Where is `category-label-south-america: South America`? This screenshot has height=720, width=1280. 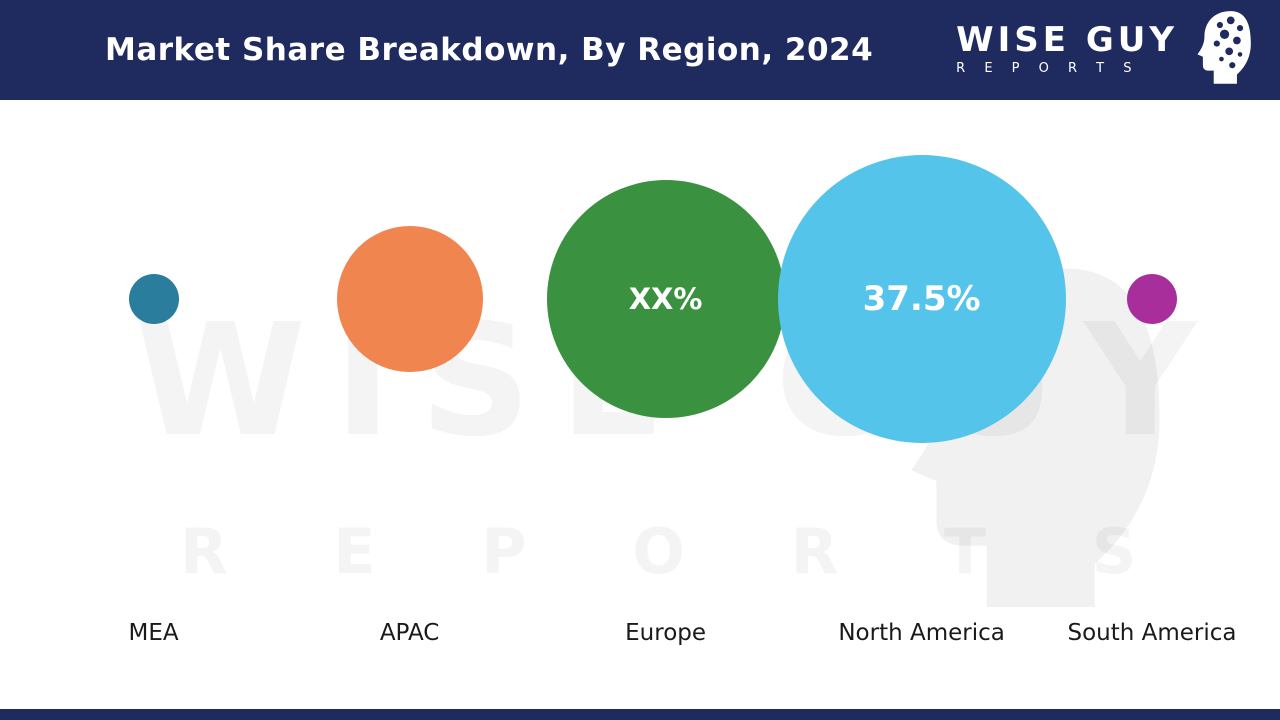 category-label-south-america: South America is located at coordinates (1152, 633).